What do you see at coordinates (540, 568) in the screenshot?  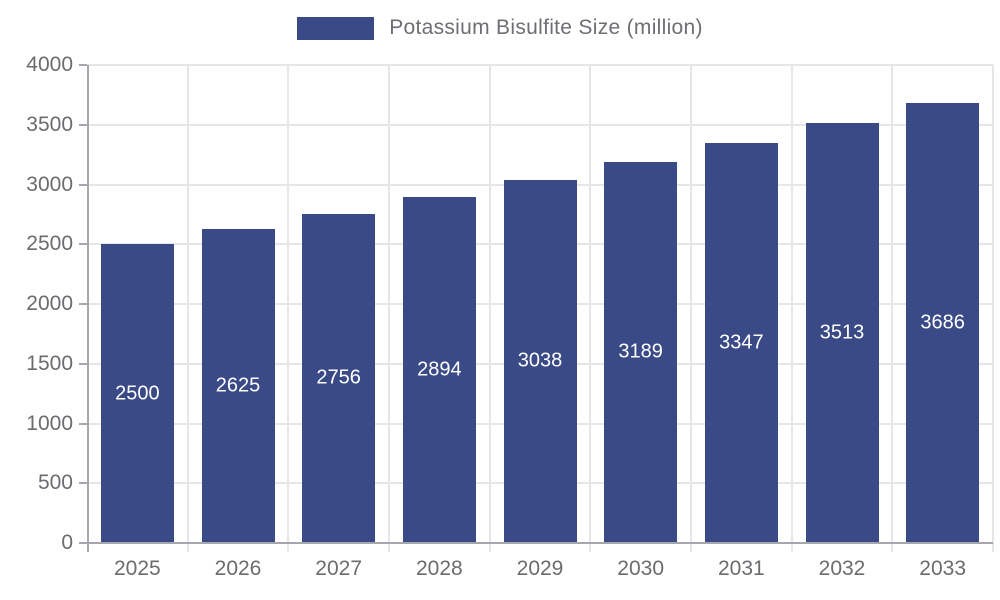 I see `x-axis-tick-label: 2029` at bounding box center [540, 568].